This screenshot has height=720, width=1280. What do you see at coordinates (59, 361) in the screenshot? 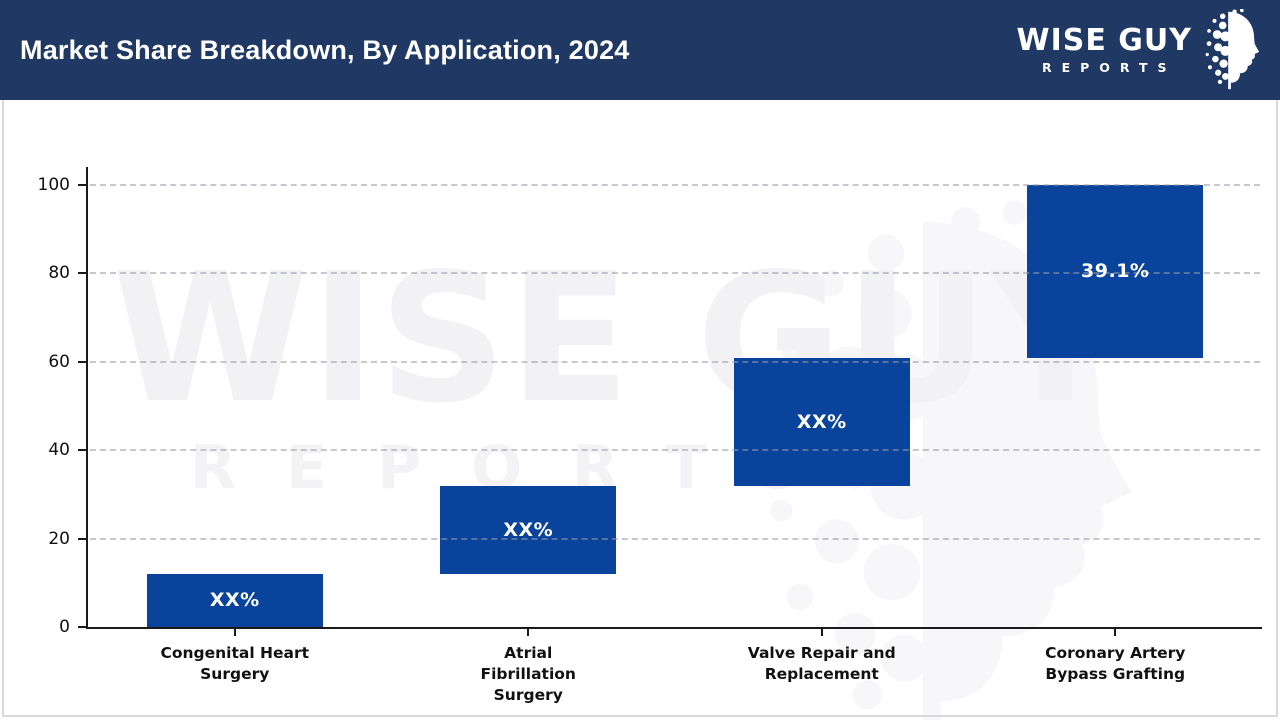
I see `y-tick-label: 60` at bounding box center [59, 361].